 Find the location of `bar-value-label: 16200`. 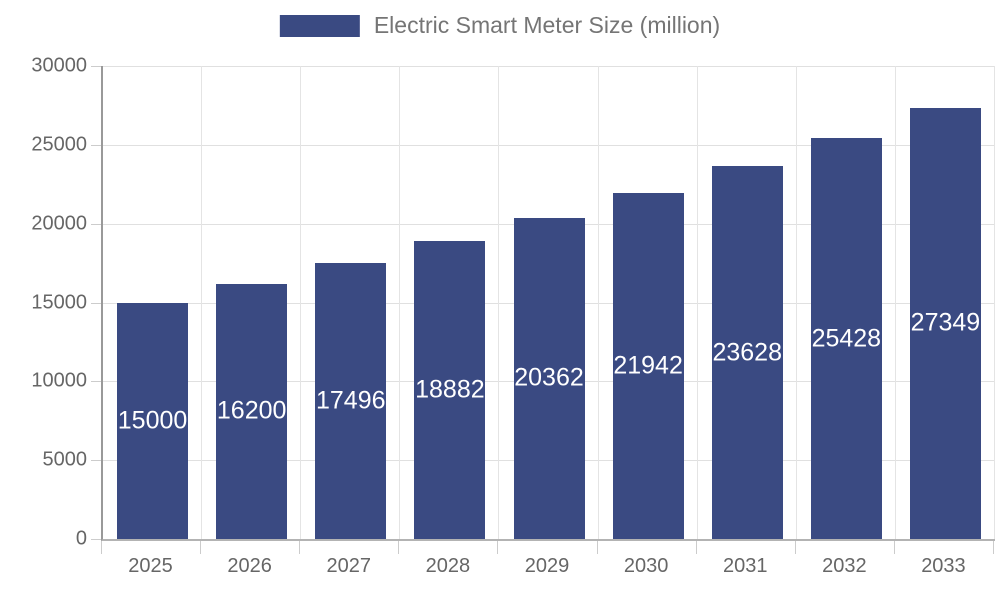

bar-value-label: 16200 is located at coordinates (251, 410).